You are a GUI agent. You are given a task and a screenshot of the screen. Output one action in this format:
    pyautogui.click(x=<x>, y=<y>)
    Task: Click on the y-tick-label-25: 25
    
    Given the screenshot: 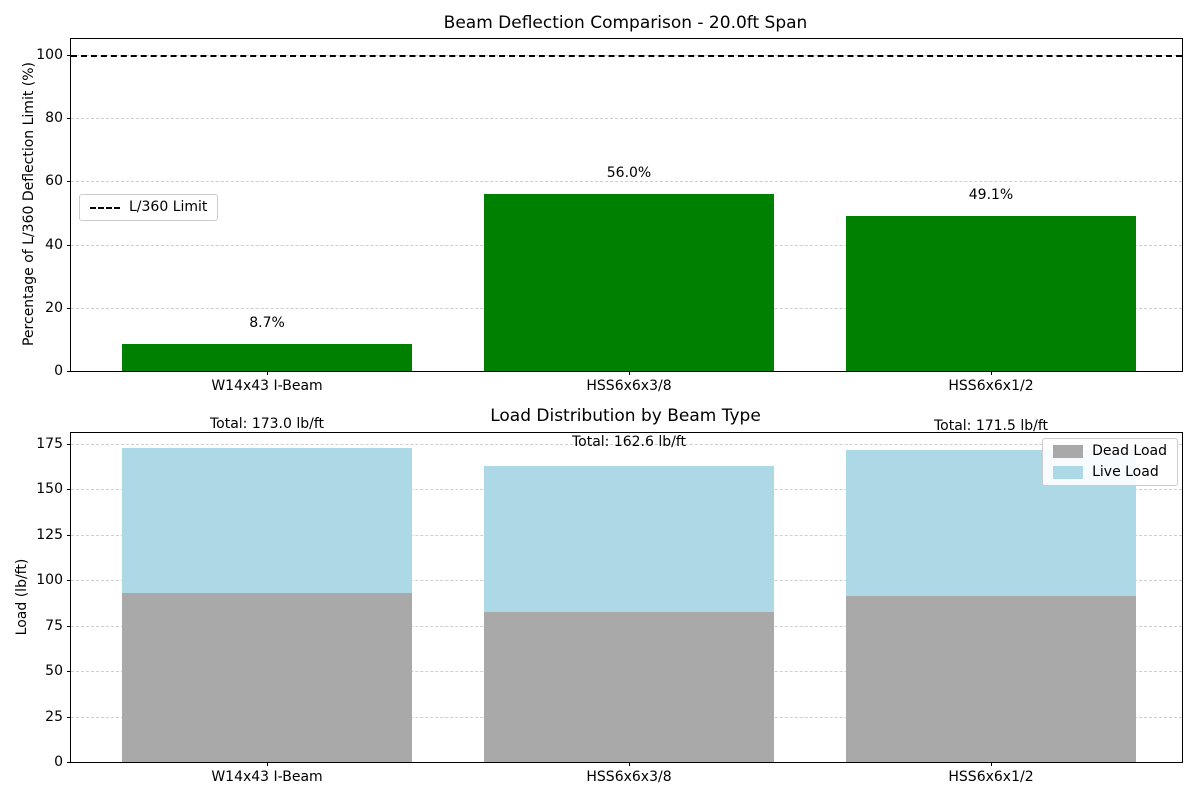 What is the action you would take?
    pyautogui.click(x=54, y=716)
    